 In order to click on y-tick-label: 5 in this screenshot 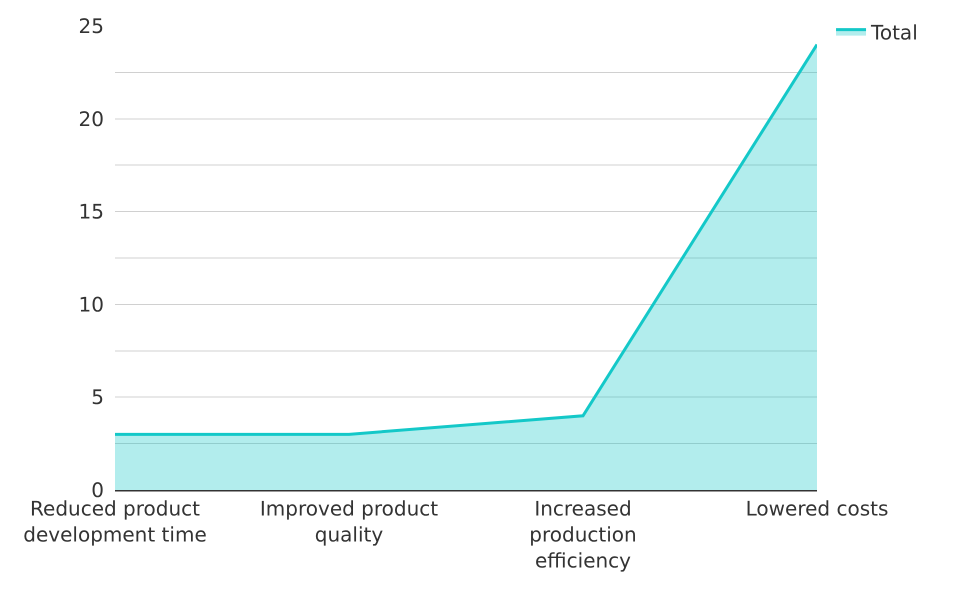, I will do `click(97, 397)`.